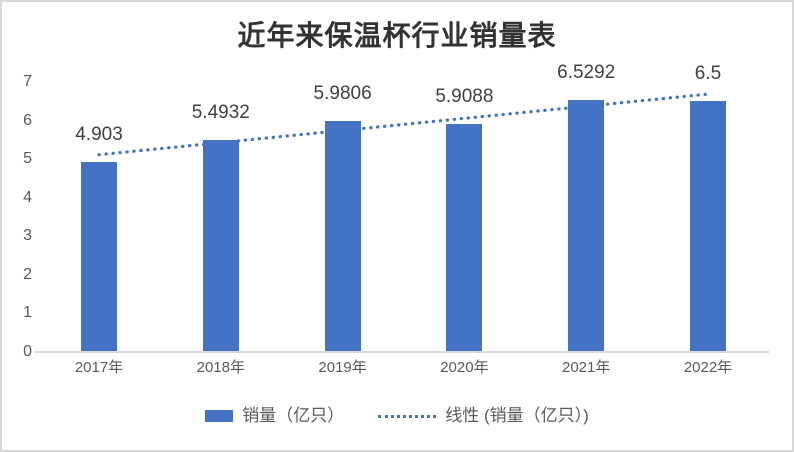  What do you see at coordinates (219, 416) in the screenshot?
I see `legend-swatch-sales-bar` at bounding box center [219, 416].